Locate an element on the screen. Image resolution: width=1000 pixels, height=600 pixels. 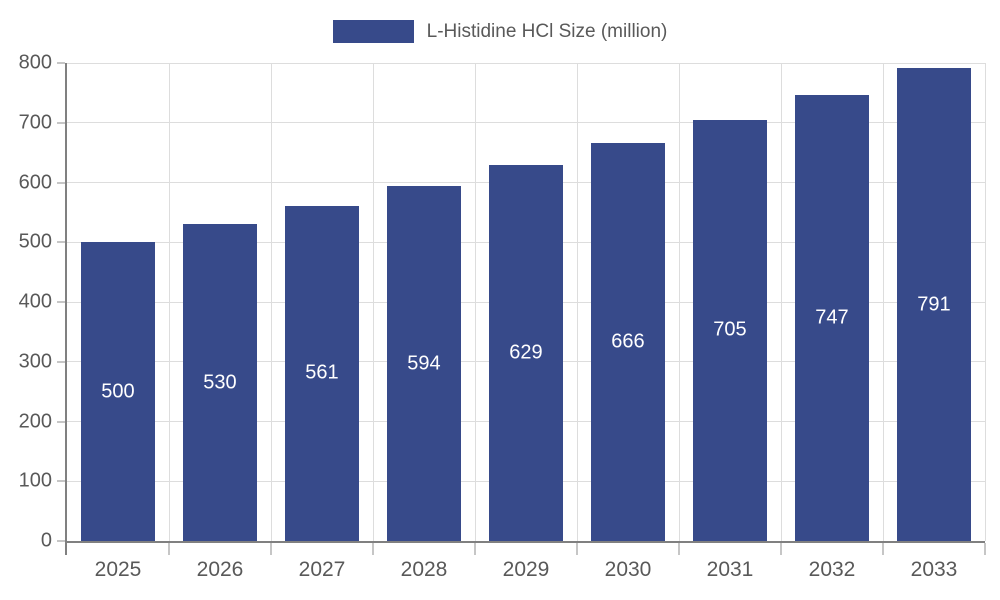
bar-value-label: 530 is located at coordinates (220, 382).